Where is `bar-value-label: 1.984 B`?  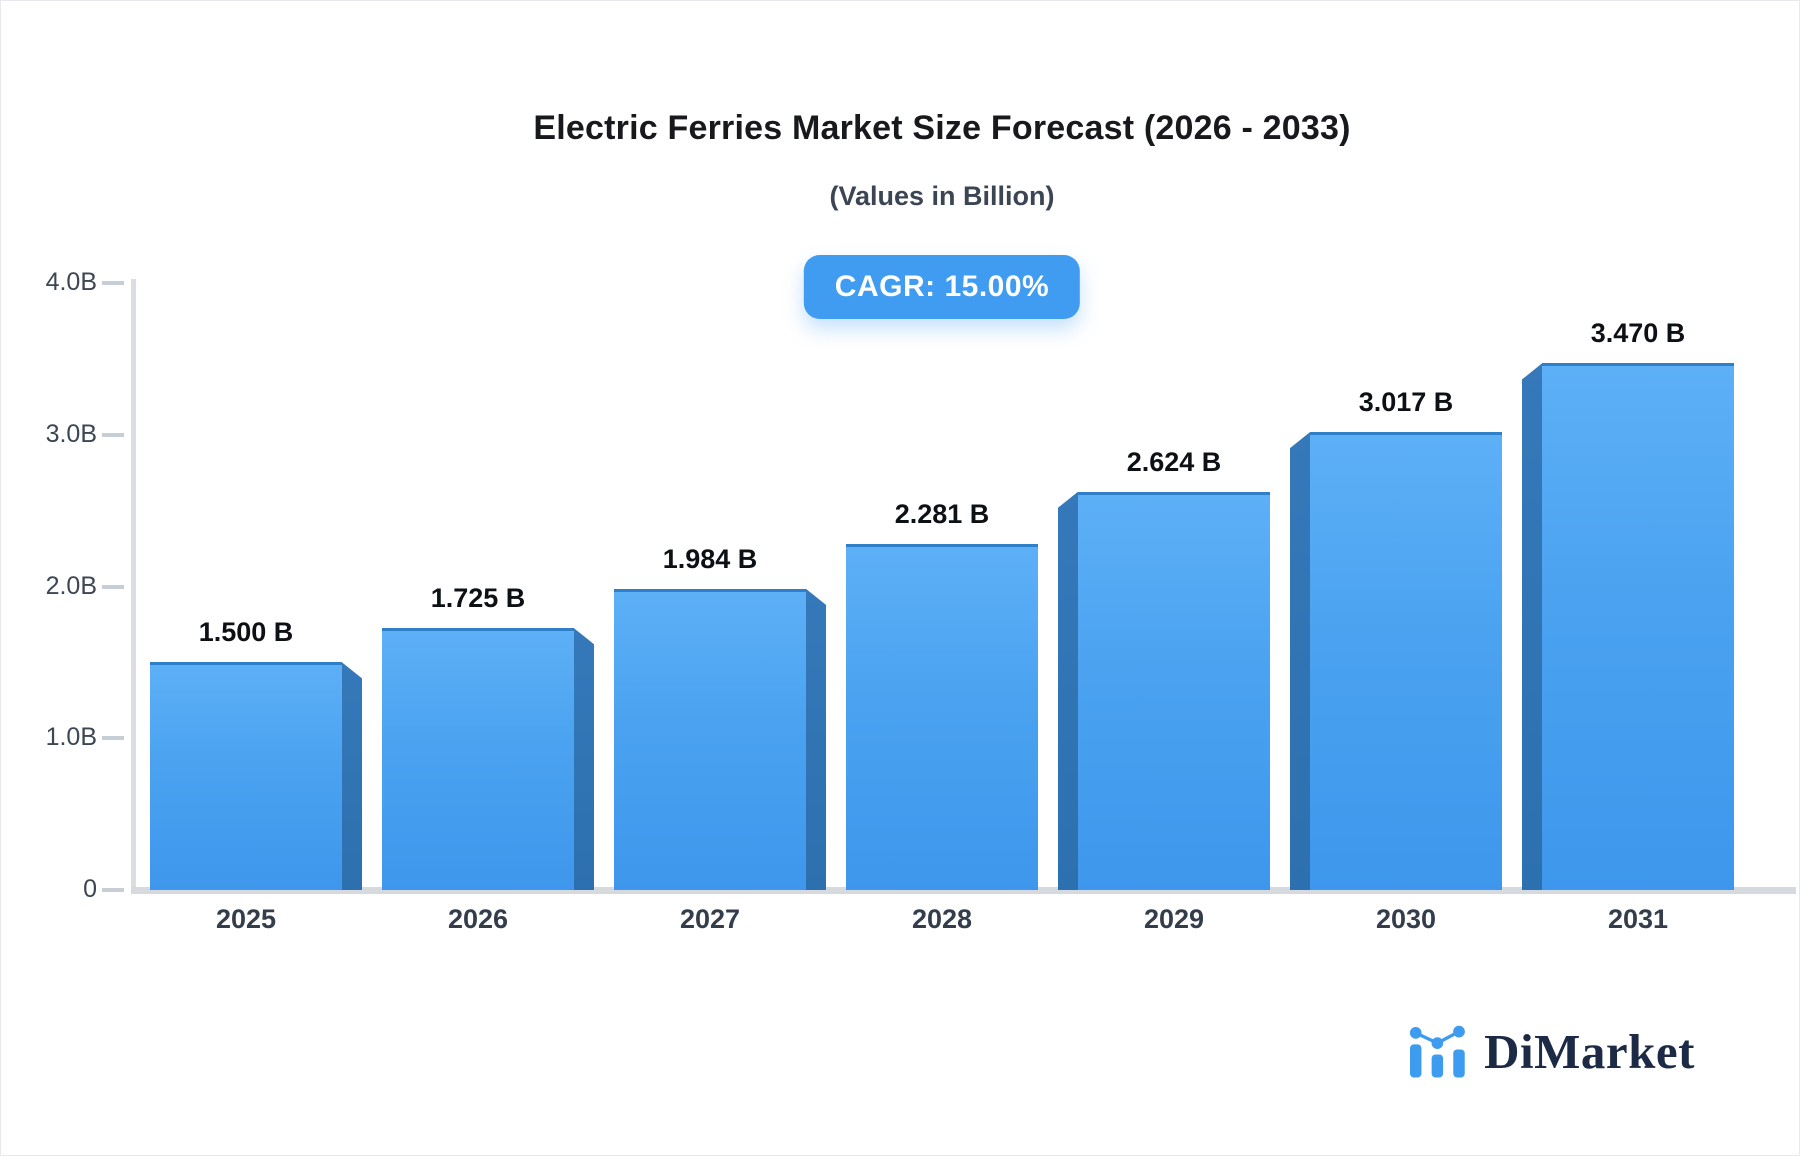 bar-value-label: 1.984 B is located at coordinates (710, 558).